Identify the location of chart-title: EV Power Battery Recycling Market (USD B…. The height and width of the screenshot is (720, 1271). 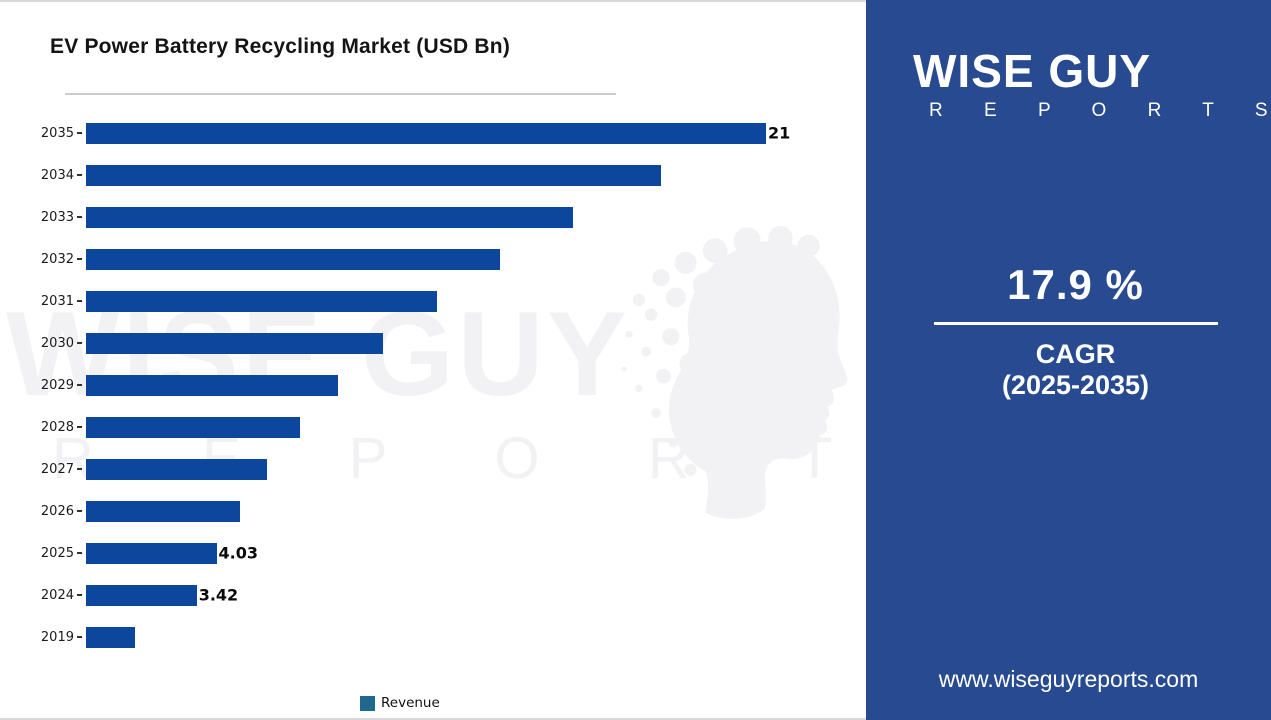
(280, 46).